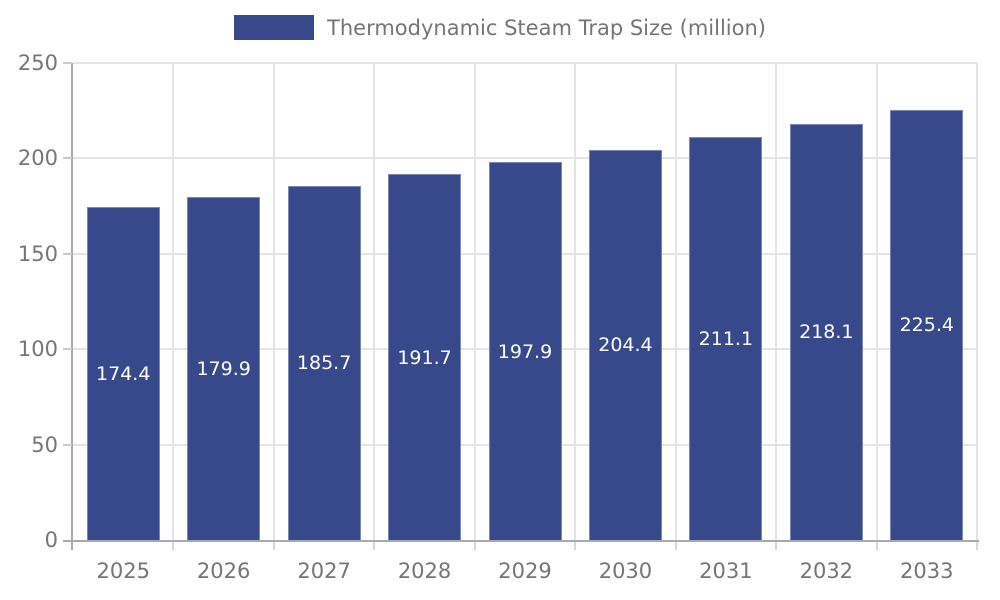 The height and width of the screenshot is (600, 1000). I want to click on bar: 225.4, so click(927, 324).